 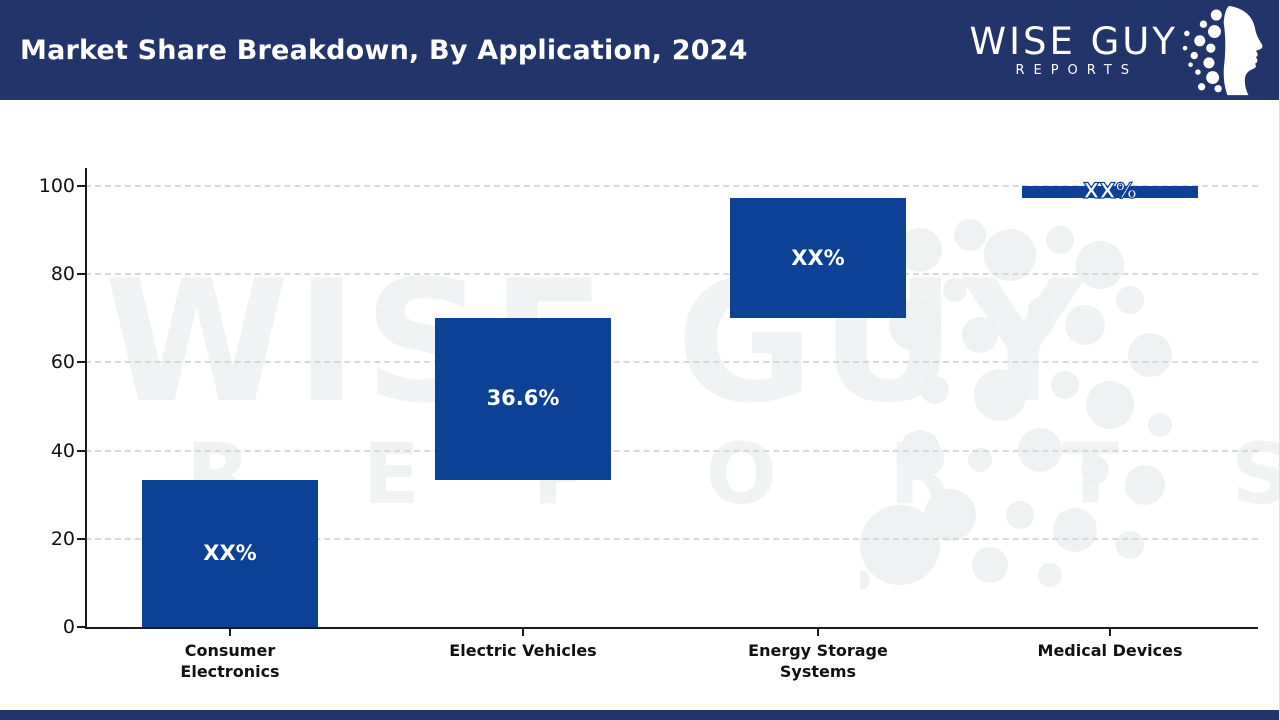 I want to click on y-axis-tick-label: 60, so click(x=62, y=362).